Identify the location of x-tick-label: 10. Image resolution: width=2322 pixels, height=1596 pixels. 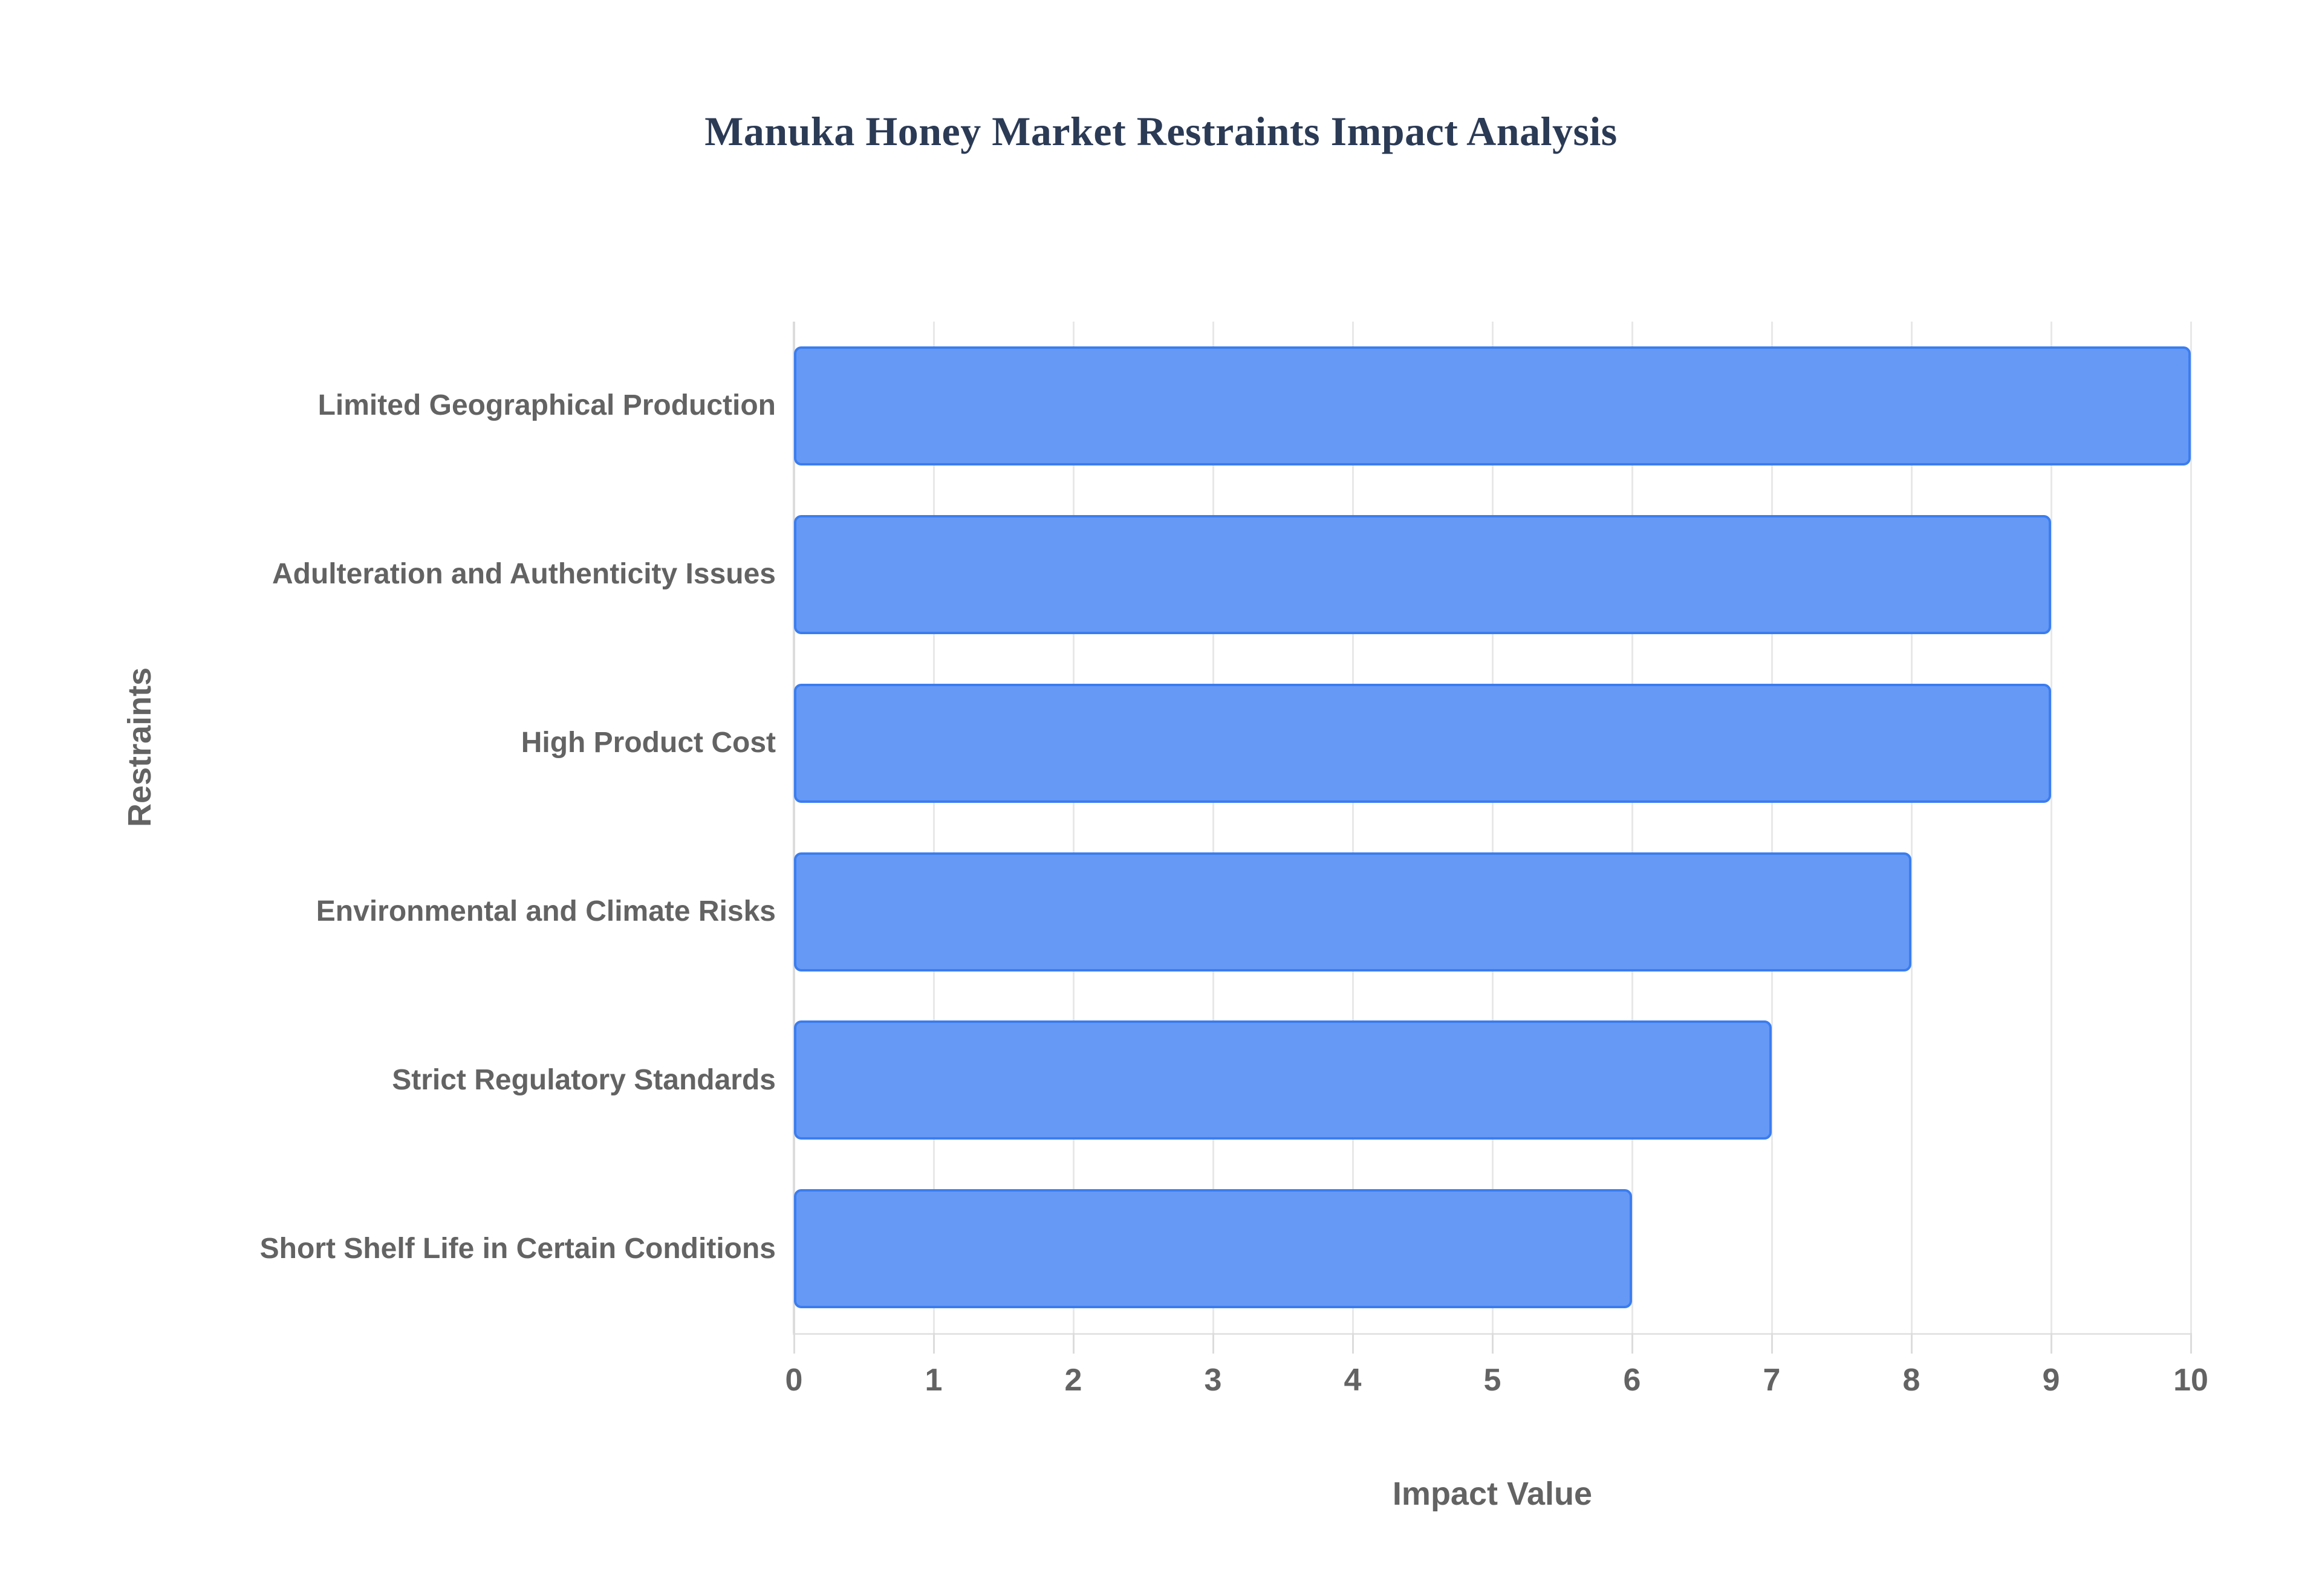
(2190, 1380).